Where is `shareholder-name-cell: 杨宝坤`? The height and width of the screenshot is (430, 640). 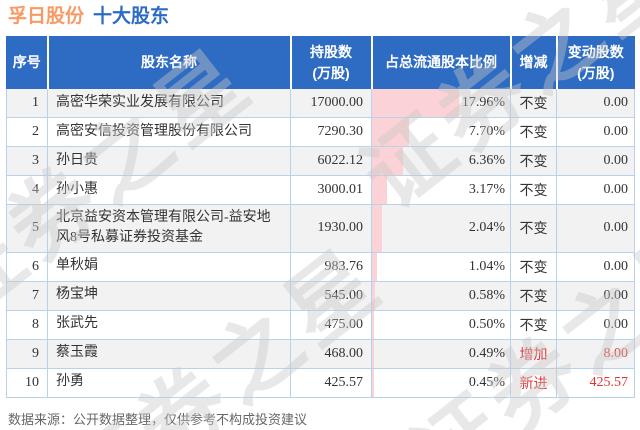
shareholder-name-cell: 杨宝坤 is located at coordinates (169, 295).